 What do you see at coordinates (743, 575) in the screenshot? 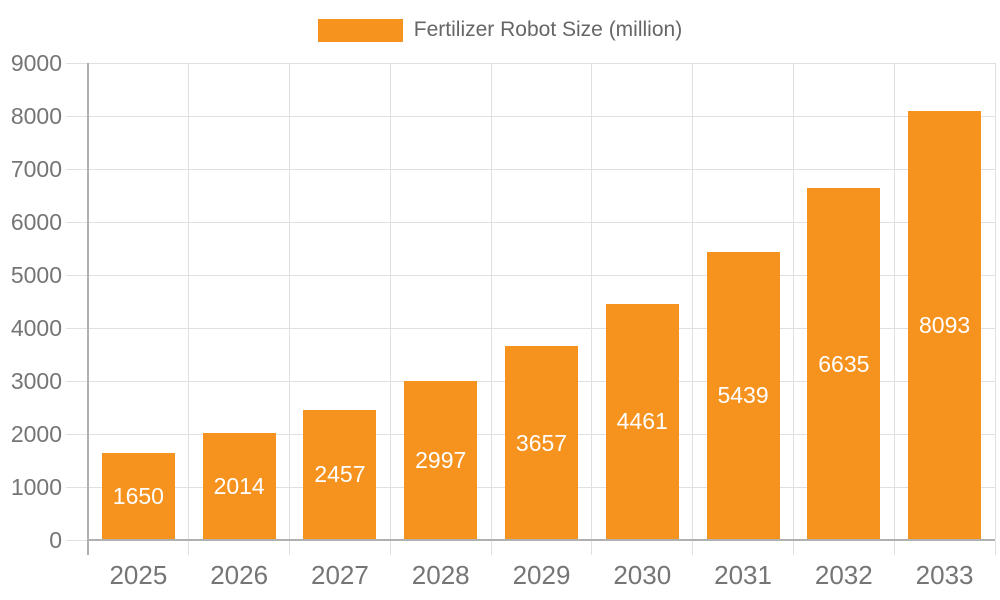
I see `x-axis-label: 2031` at bounding box center [743, 575].